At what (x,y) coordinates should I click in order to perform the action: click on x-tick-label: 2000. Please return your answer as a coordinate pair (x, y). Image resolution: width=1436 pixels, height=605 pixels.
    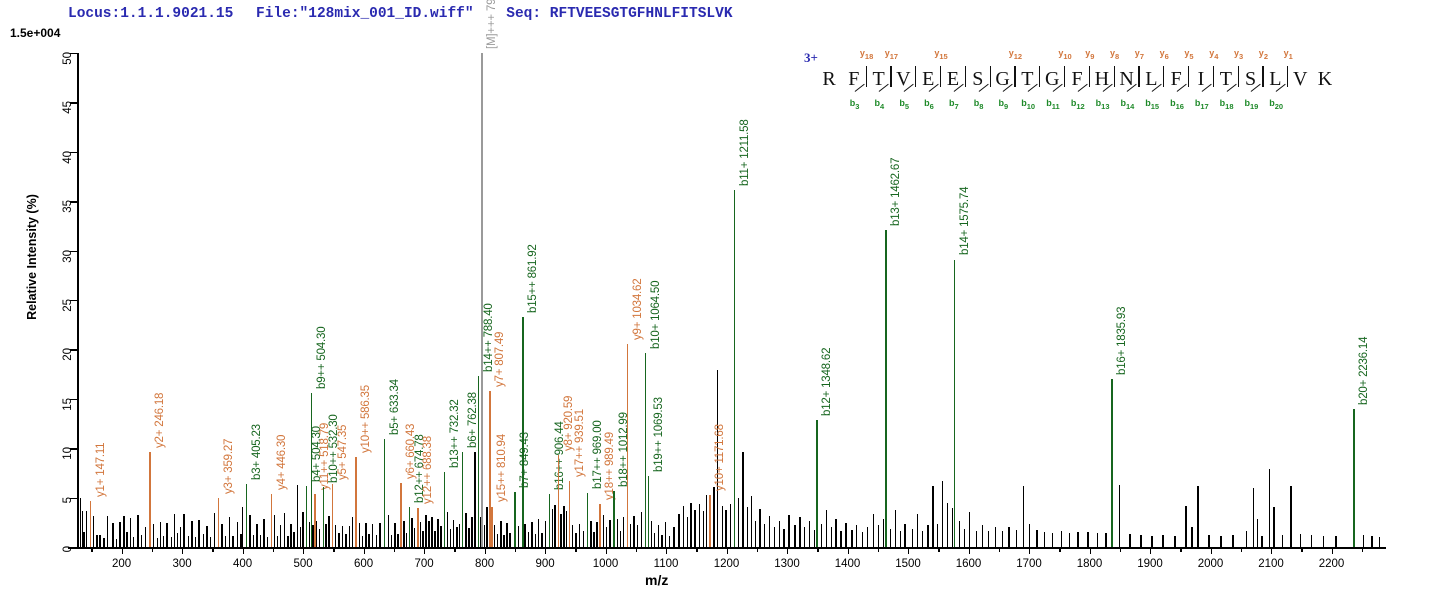
    Looking at the image, I should click on (1210, 564).